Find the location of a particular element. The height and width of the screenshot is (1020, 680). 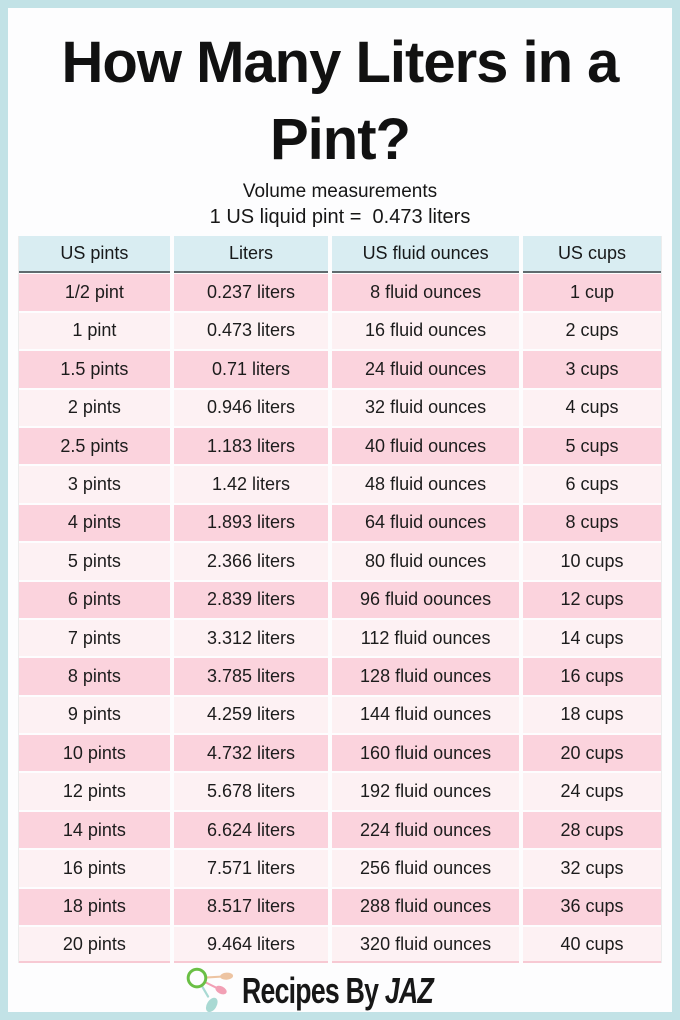

brand-text: Recipes By JAZ is located at coordinates (337, 991).